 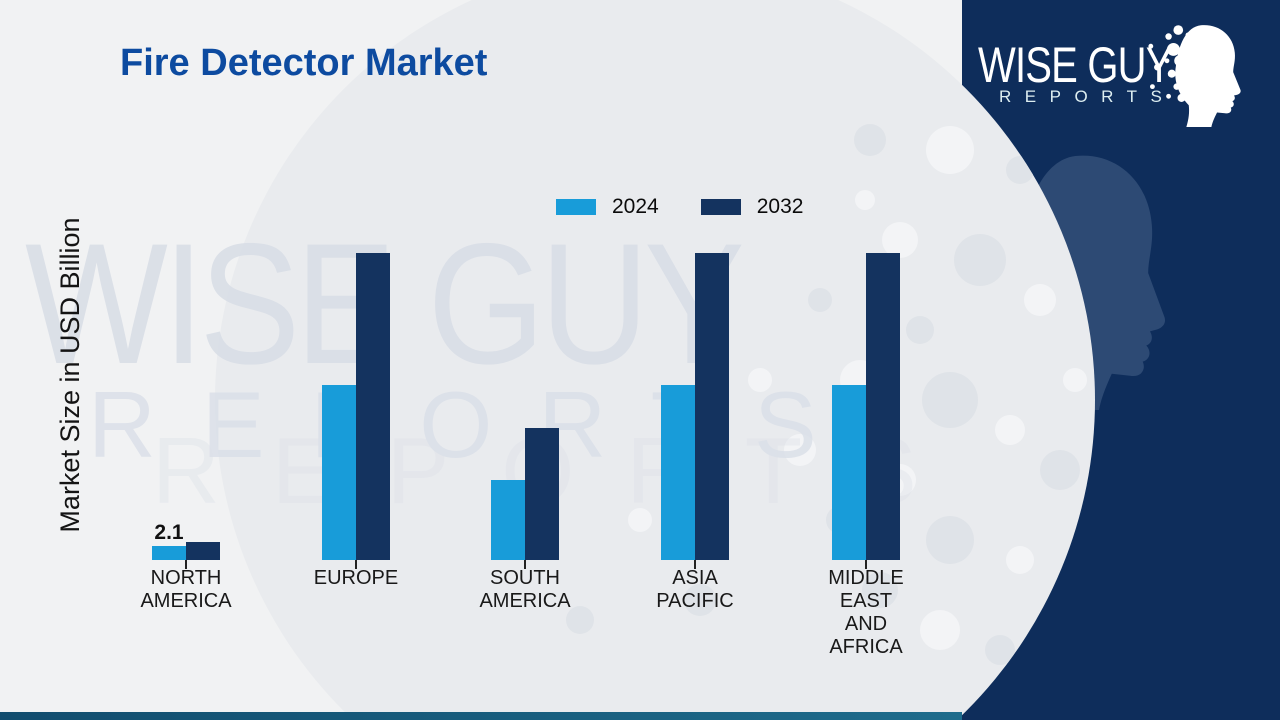 What do you see at coordinates (169, 532) in the screenshot?
I see `bar-value-label: 2.1` at bounding box center [169, 532].